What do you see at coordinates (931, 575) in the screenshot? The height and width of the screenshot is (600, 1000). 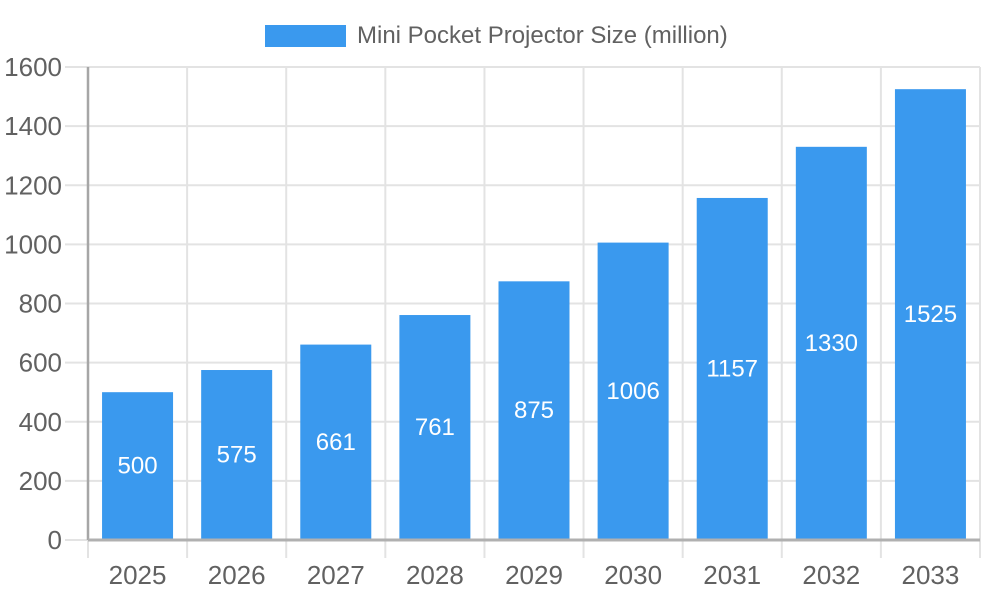 I see `x-tick-label: 2033` at bounding box center [931, 575].